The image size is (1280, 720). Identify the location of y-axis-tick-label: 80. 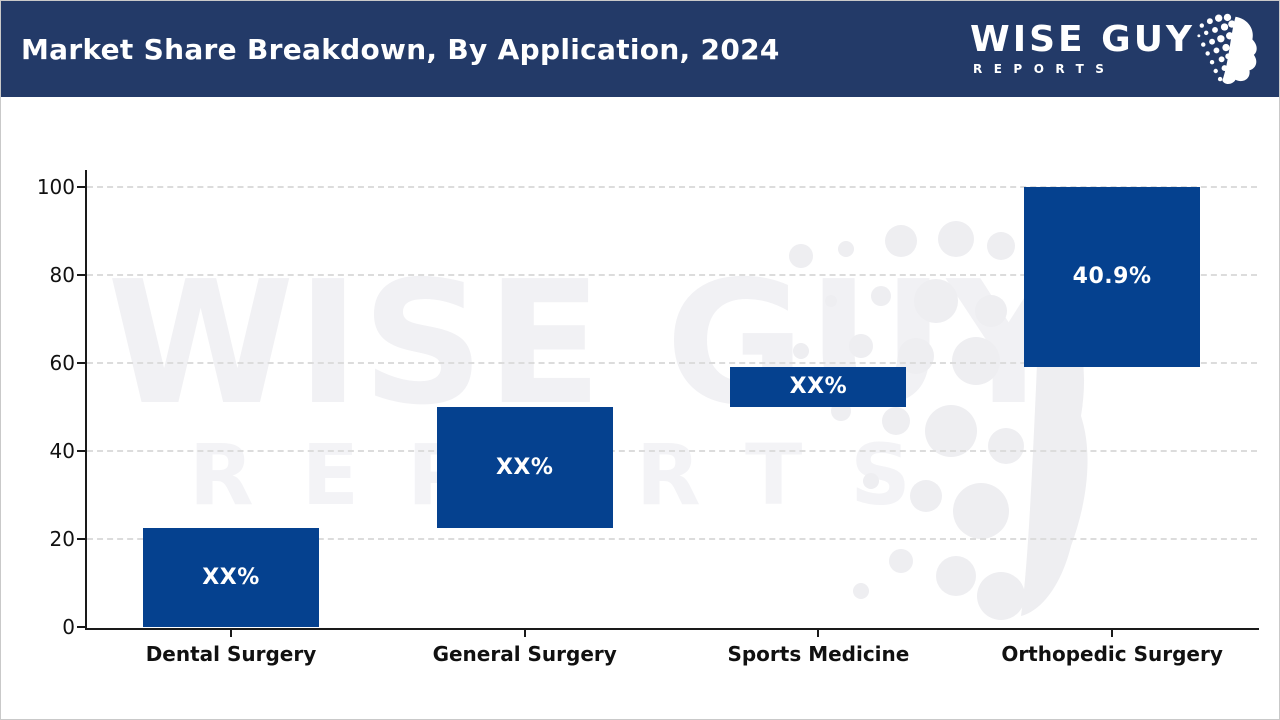
(62, 275).